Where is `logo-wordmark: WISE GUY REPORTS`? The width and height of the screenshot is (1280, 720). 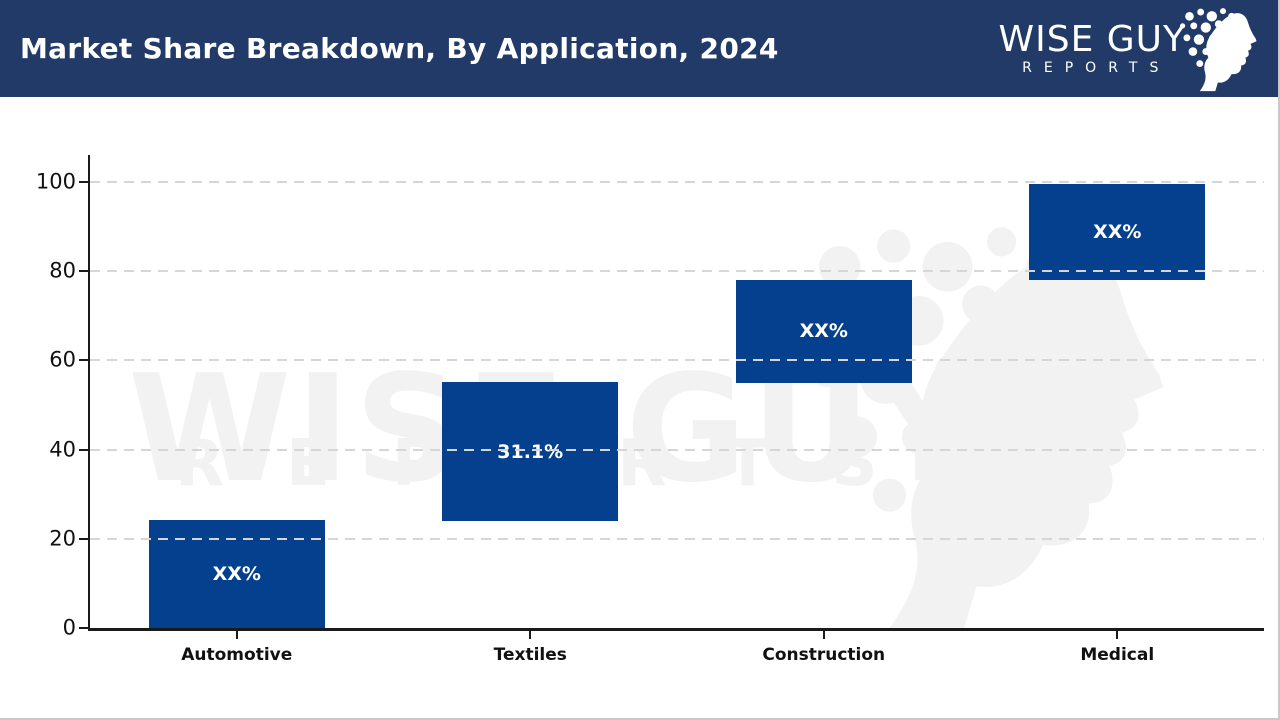 logo-wordmark: WISE GUY REPORTS is located at coordinates (1092, 47).